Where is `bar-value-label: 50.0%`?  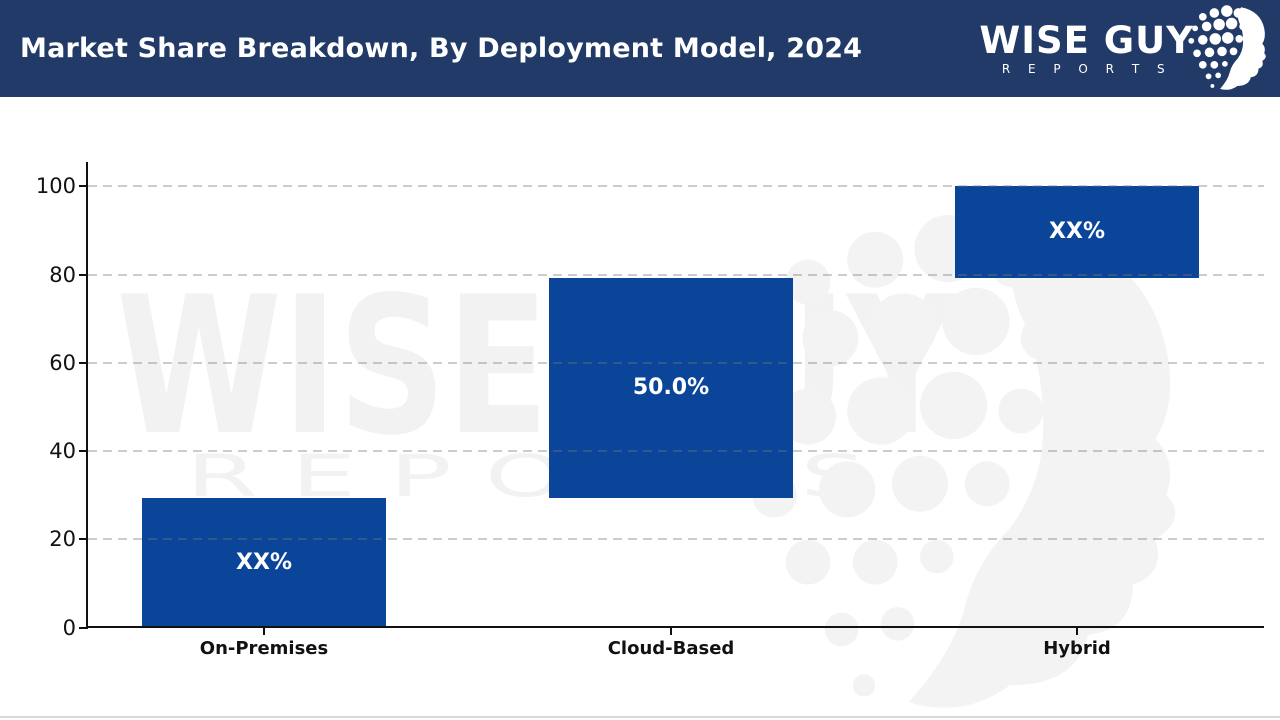 bar-value-label: 50.0% is located at coordinates (671, 388).